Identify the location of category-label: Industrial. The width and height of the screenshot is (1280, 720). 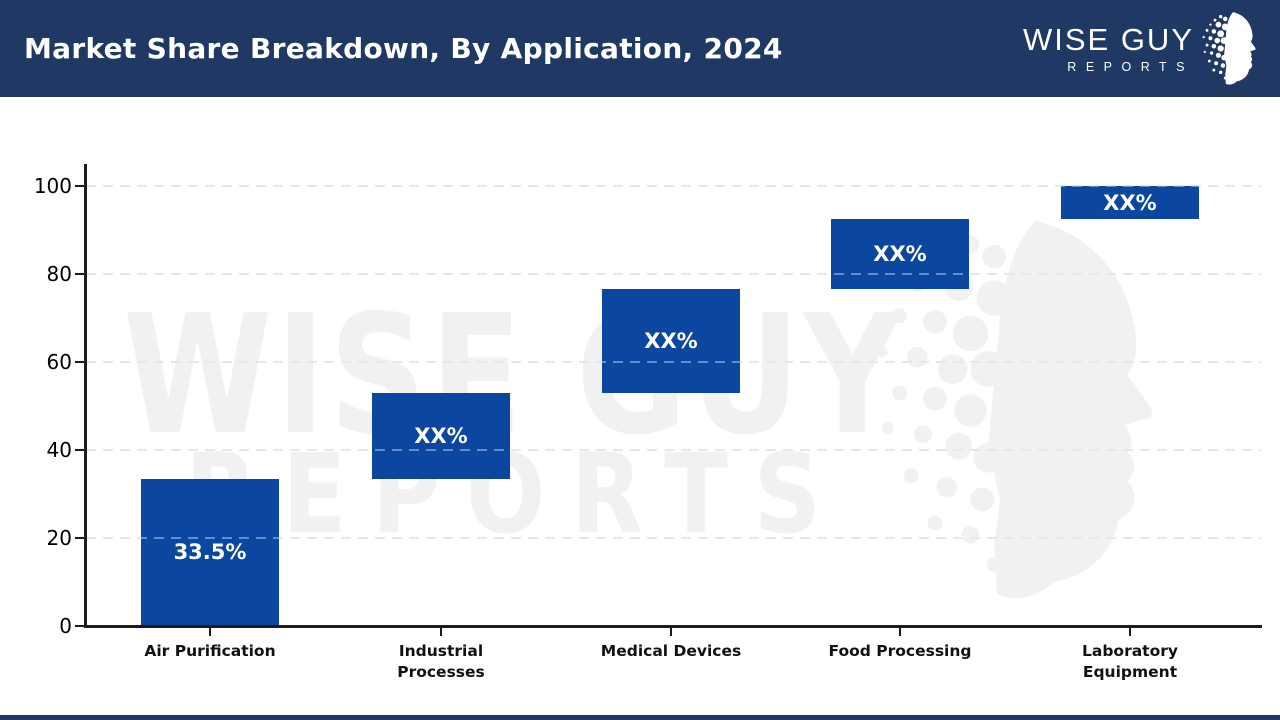
(441, 651).